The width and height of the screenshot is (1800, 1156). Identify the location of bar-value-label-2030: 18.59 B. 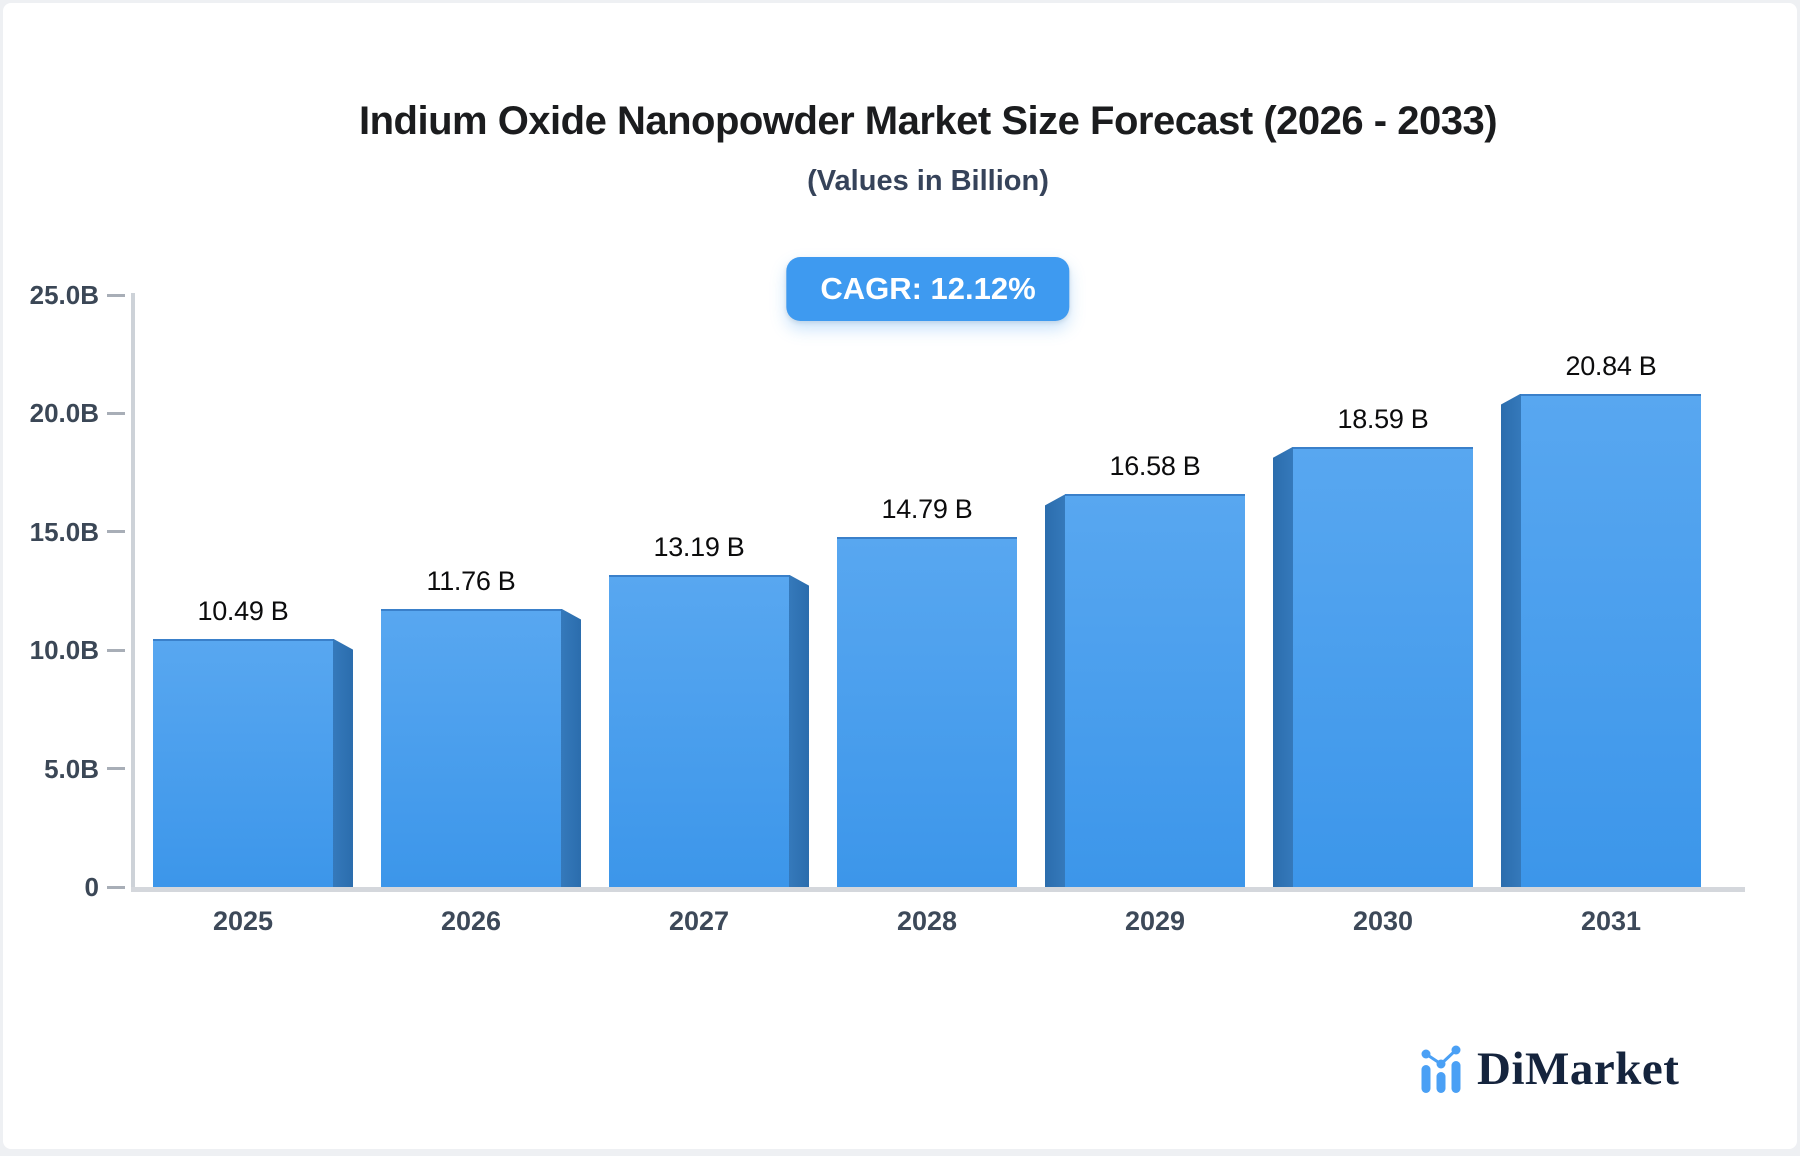
(1383, 418).